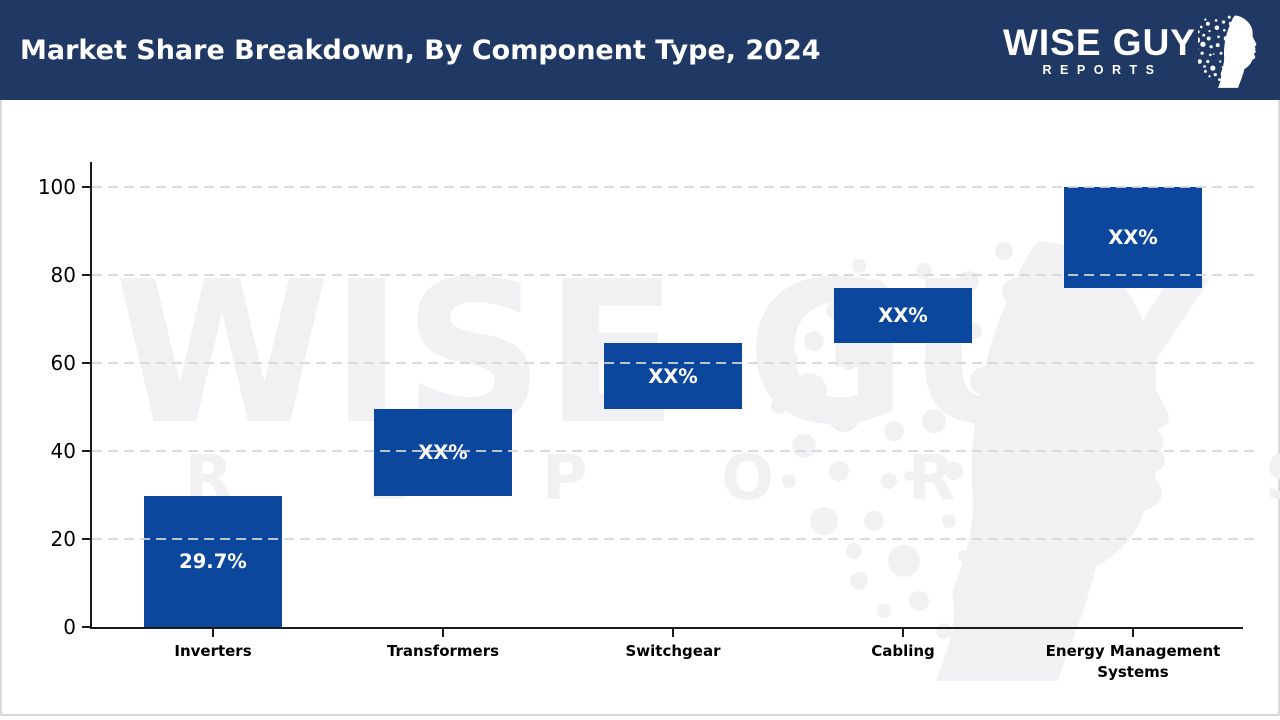 This screenshot has height=720, width=1280. What do you see at coordinates (63, 275) in the screenshot?
I see `y-axis-tick-label: 80` at bounding box center [63, 275].